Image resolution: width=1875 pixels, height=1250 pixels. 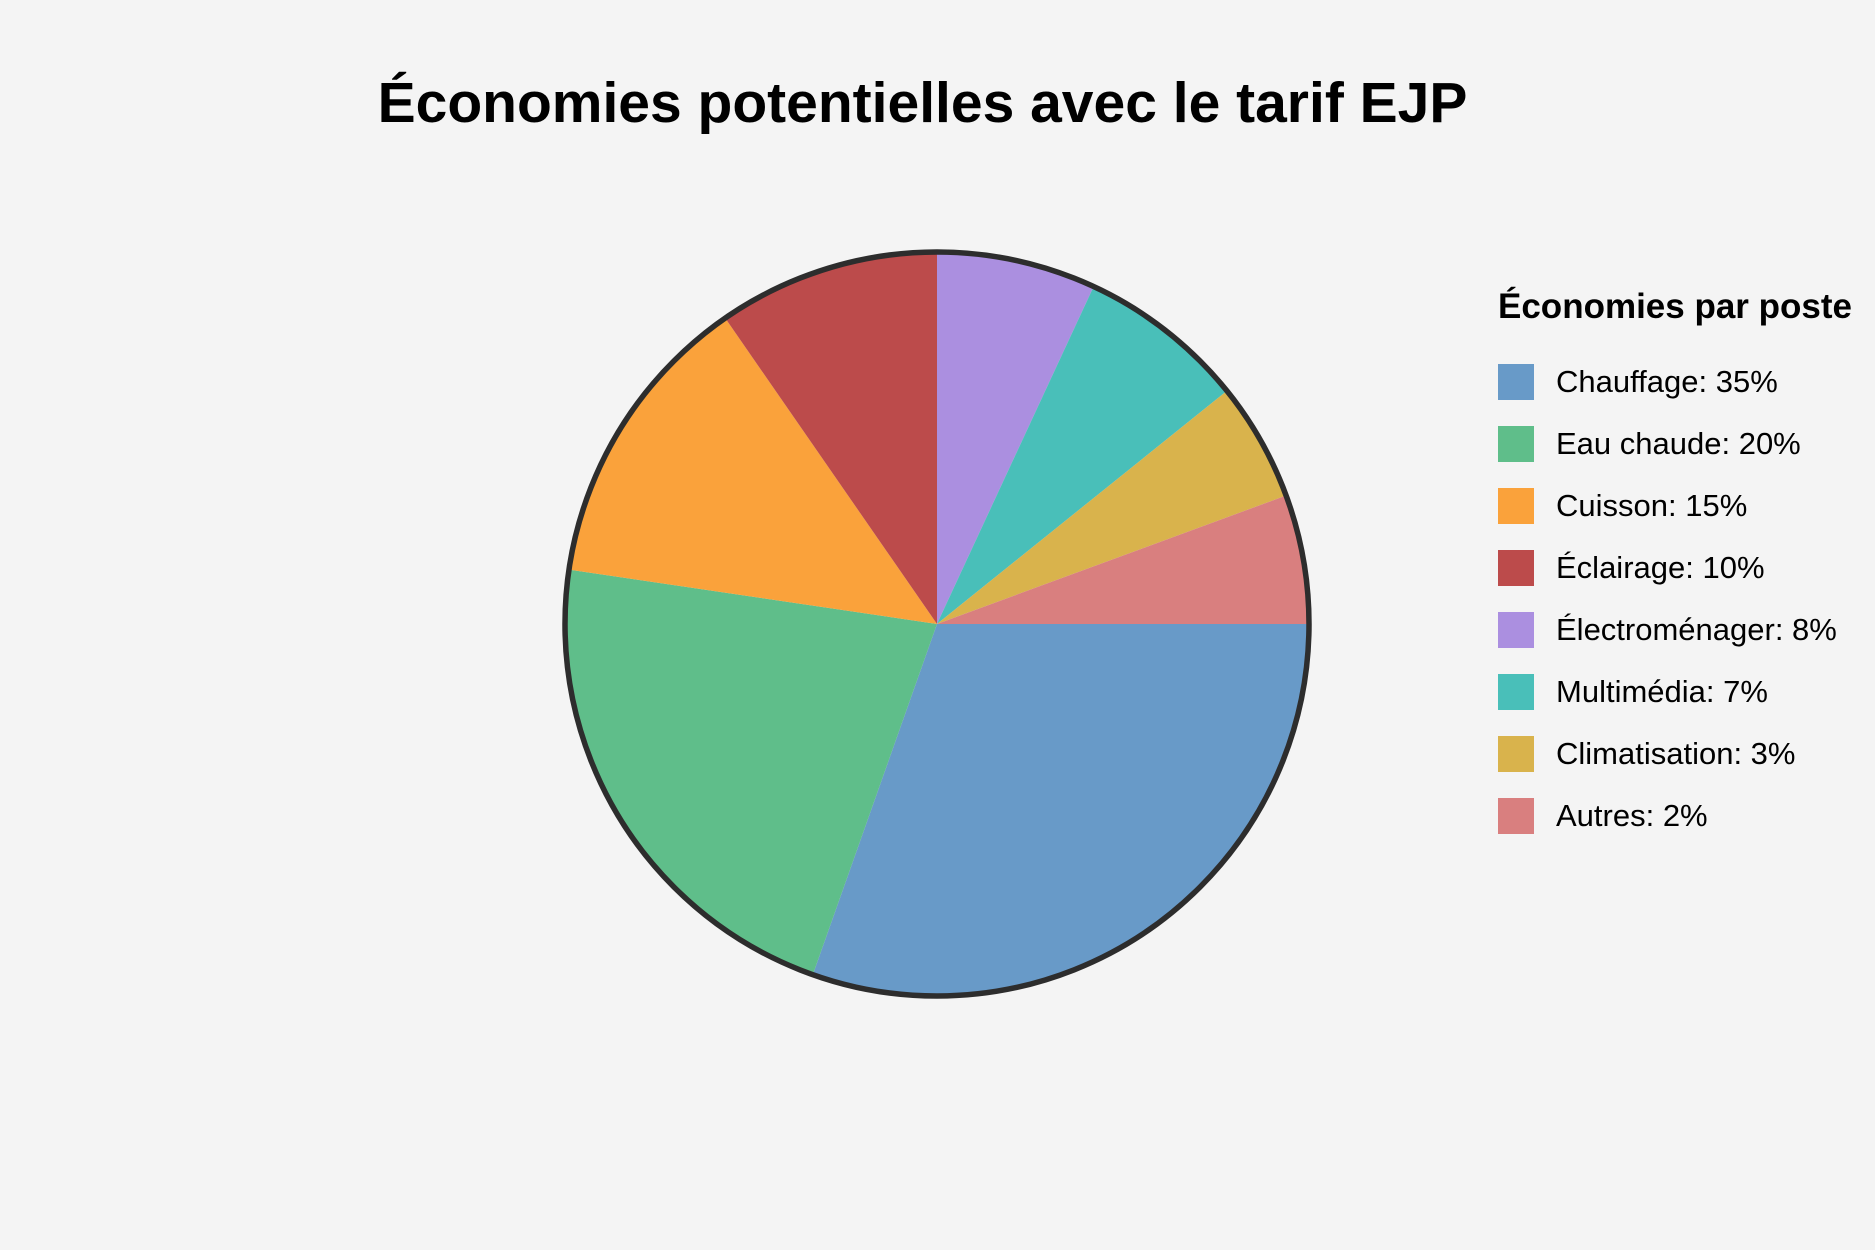 What do you see at coordinates (750, 772) in the screenshot?
I see `pie-slice-eau-chaude` at bounding box center [750, 772].